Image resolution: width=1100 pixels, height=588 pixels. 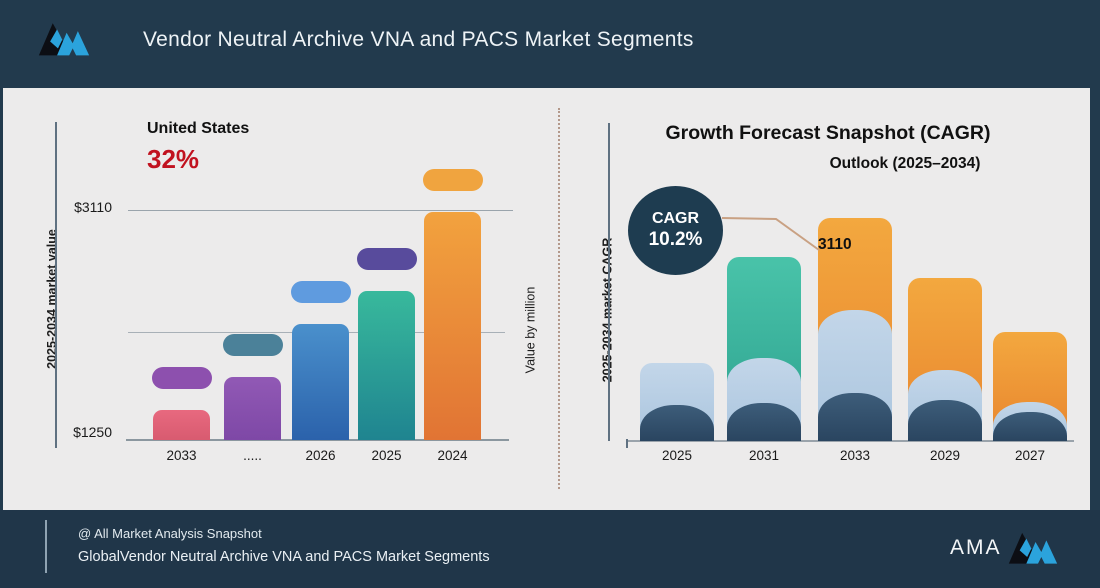 What do you see at coordinates (317, 440) in the screenshot?
I see `left-x-axis-line` at bounding box center [317, 440].